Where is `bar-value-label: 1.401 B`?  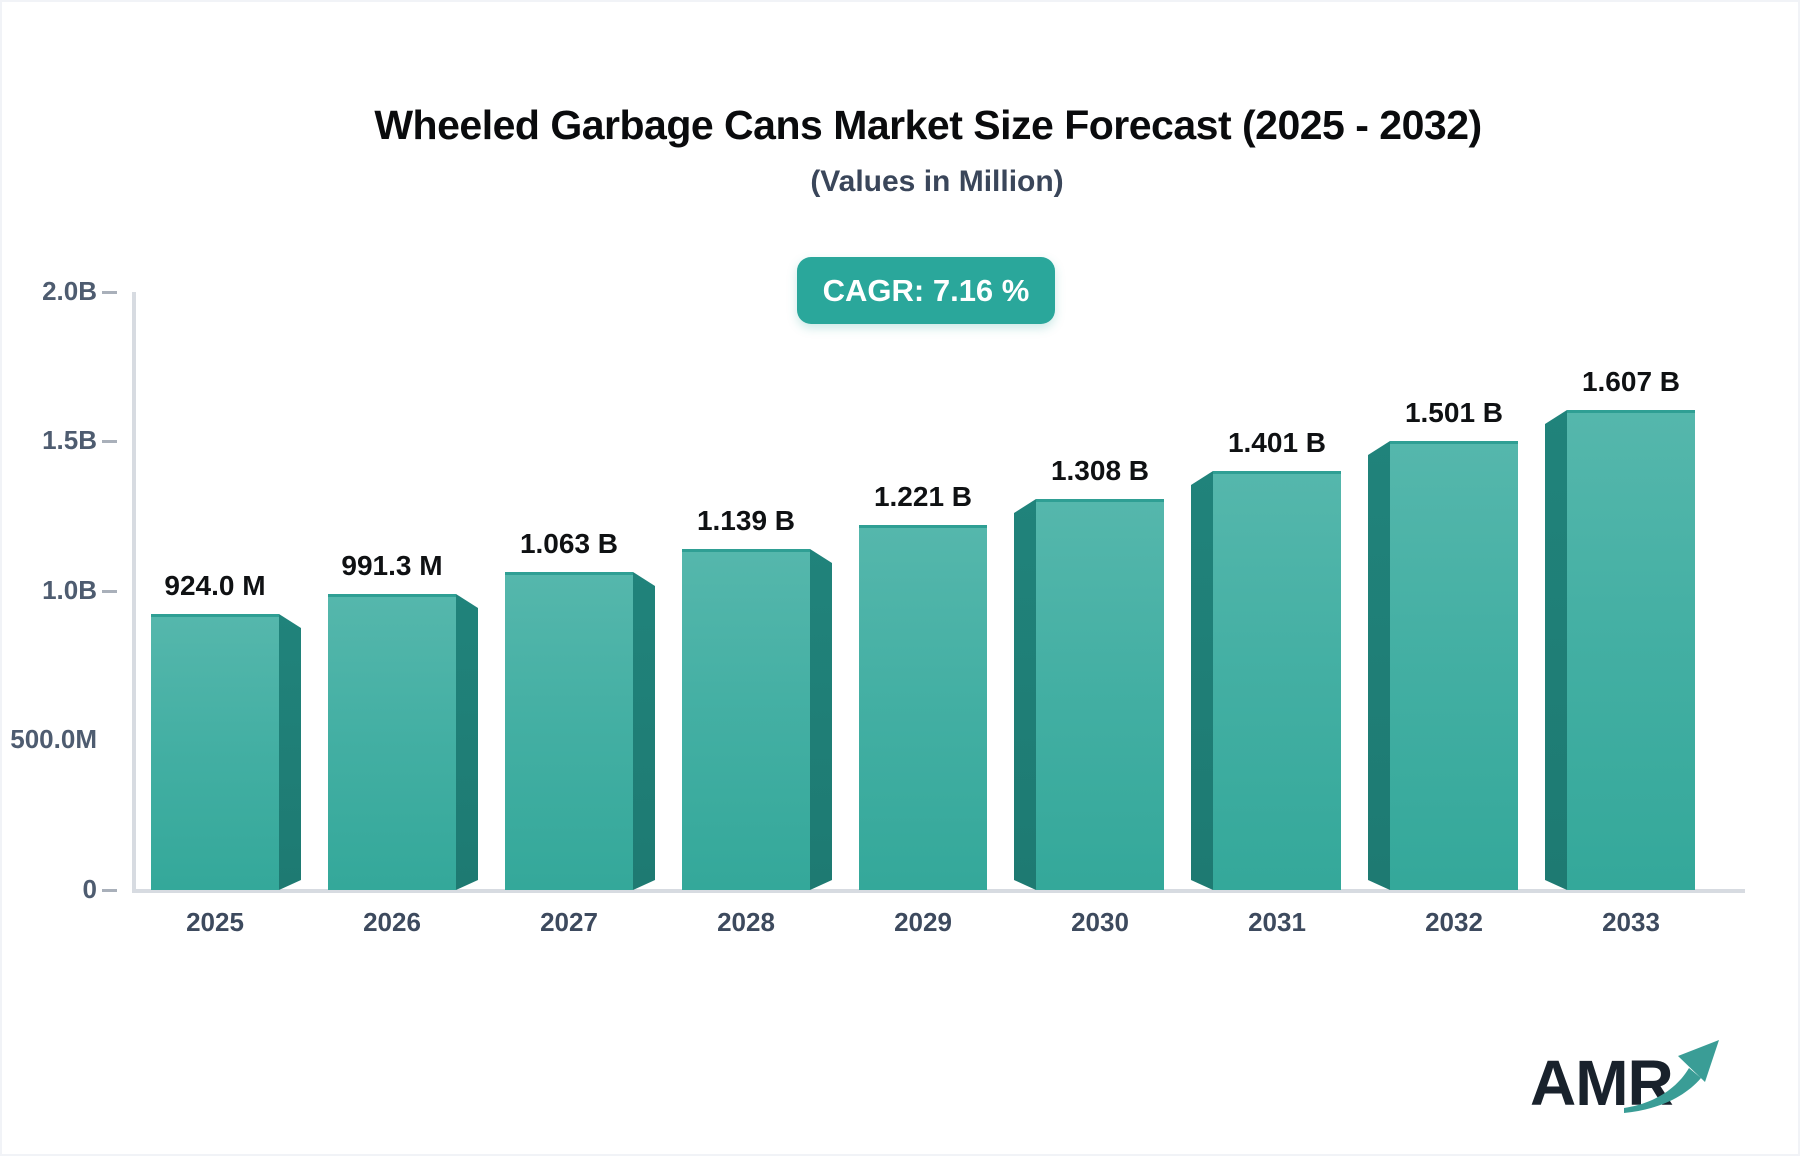 bar-value-label: 1.401 B is located at coordinates (1277, 442).